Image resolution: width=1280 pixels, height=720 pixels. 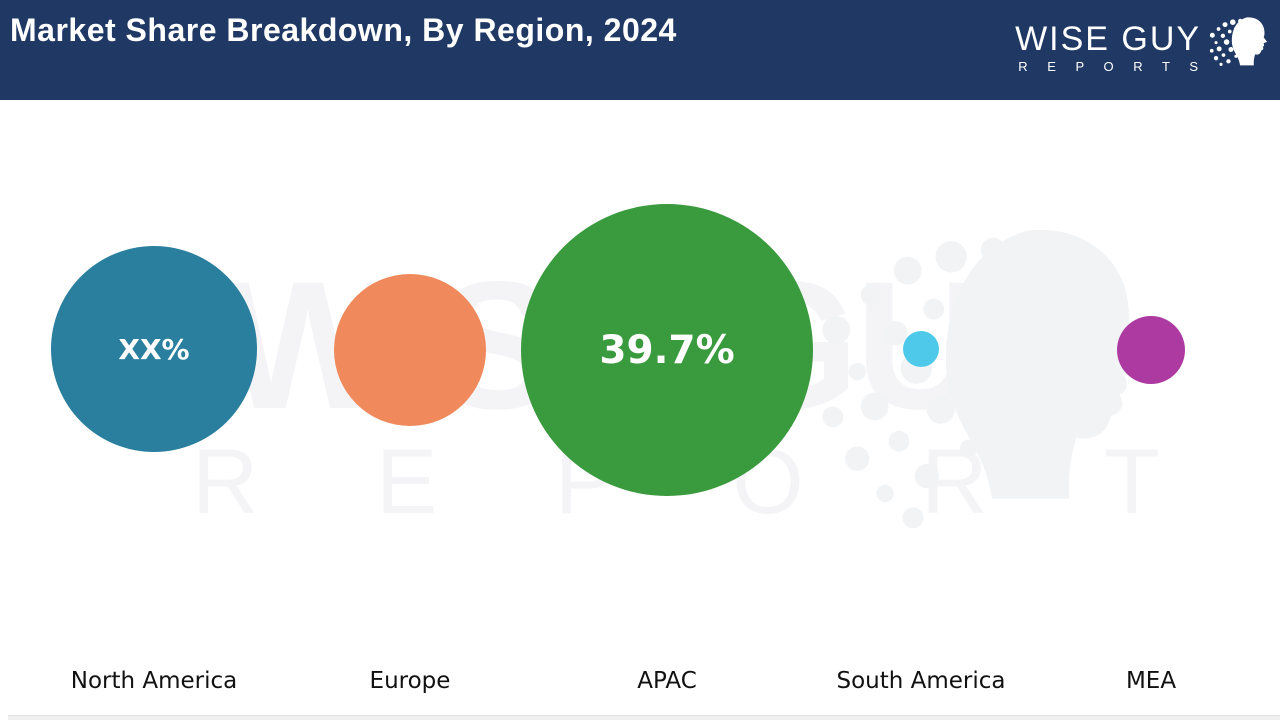 What do you see at coordinates (1112, 66) in the screenshot?
I see `logo-subtitle: R E P O R T S` at bounding box center [1112, 66].